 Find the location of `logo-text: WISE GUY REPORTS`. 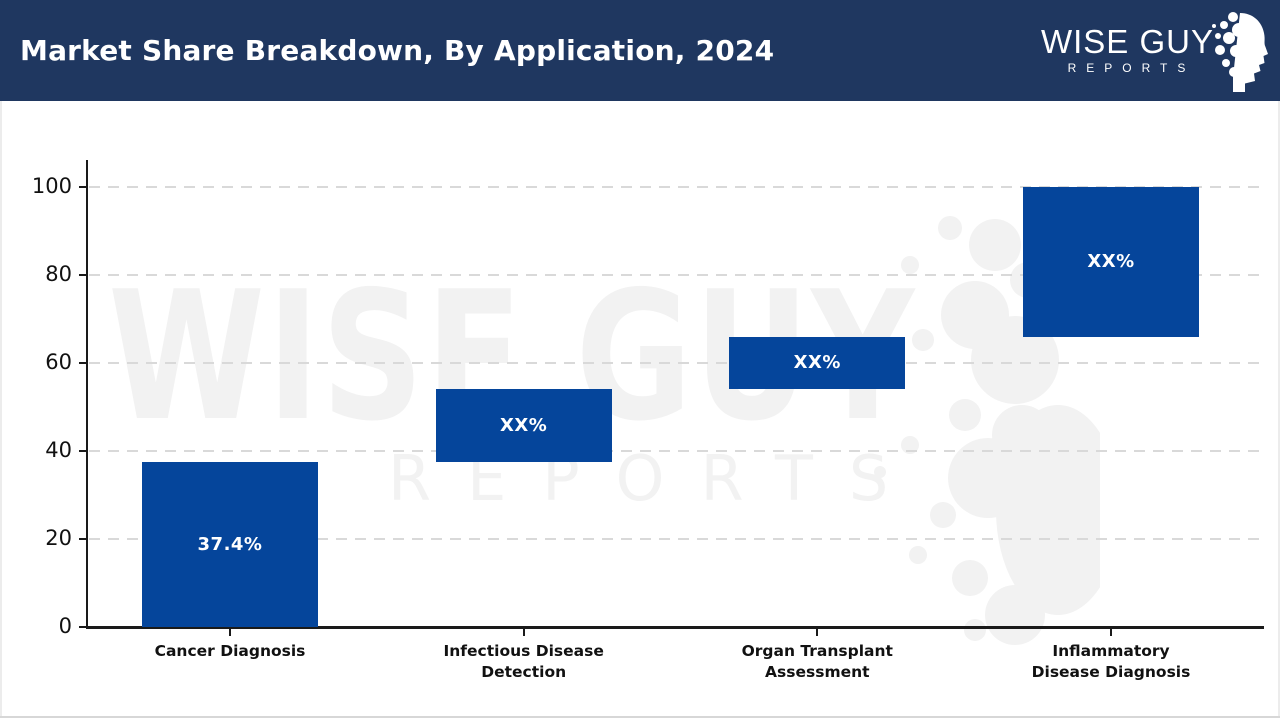

logo-text: WISE GUY REPORTS is located at coordinates (1127, 49).